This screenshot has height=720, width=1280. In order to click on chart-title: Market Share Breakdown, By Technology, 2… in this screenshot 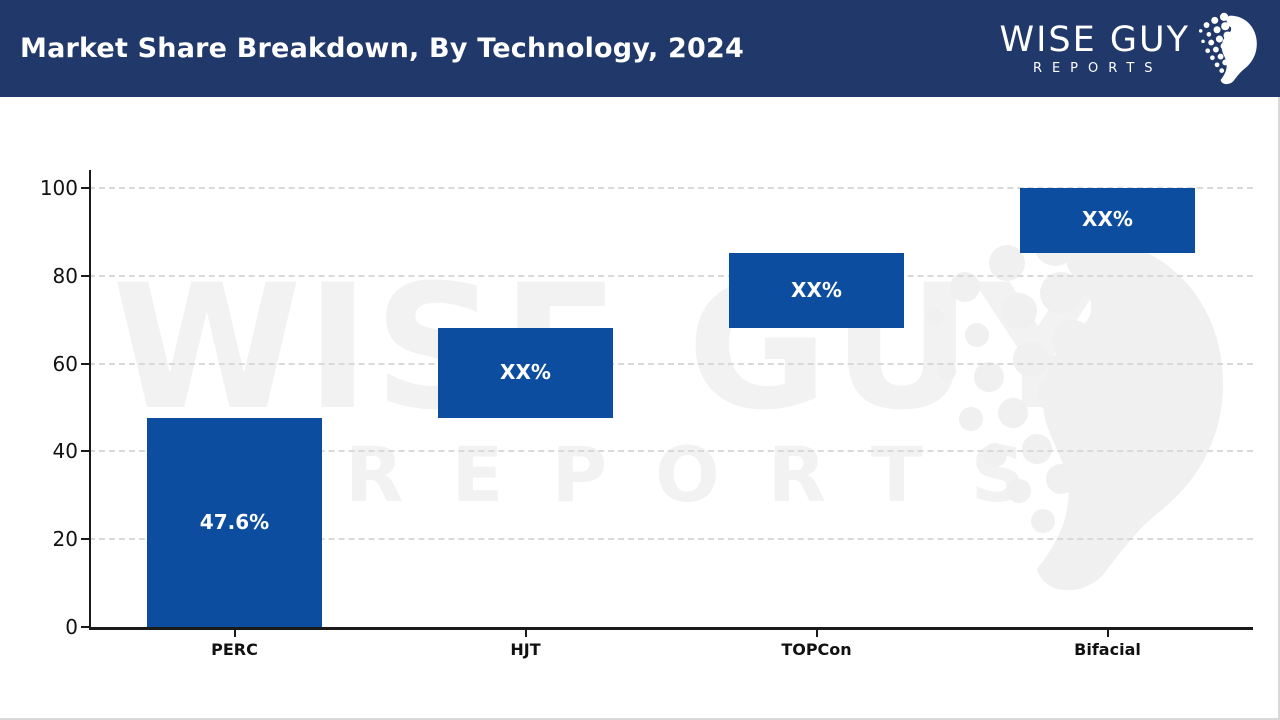, I will do `click(382, 48)`.